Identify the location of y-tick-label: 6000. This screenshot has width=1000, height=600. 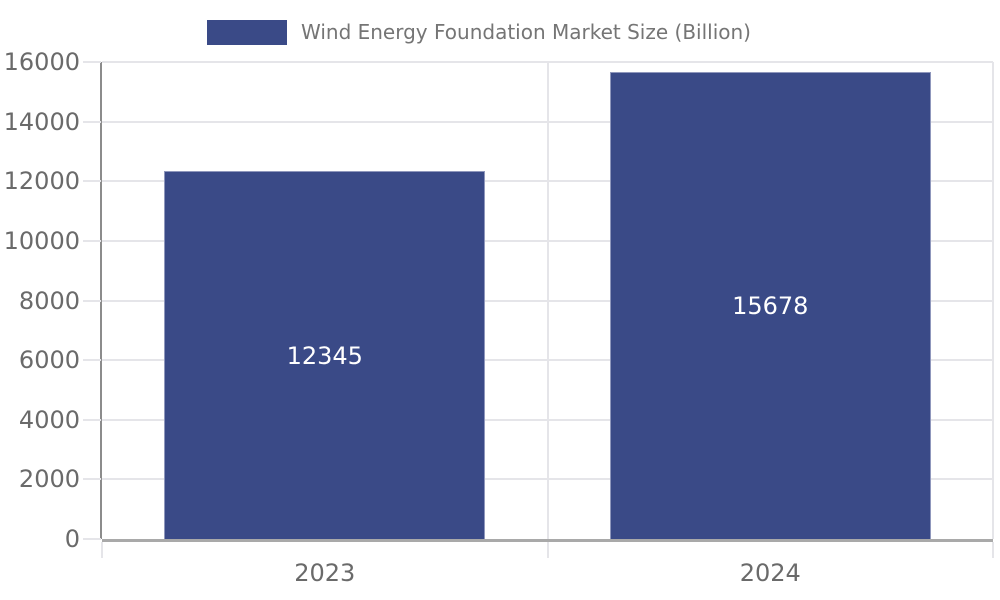
(49, 360).